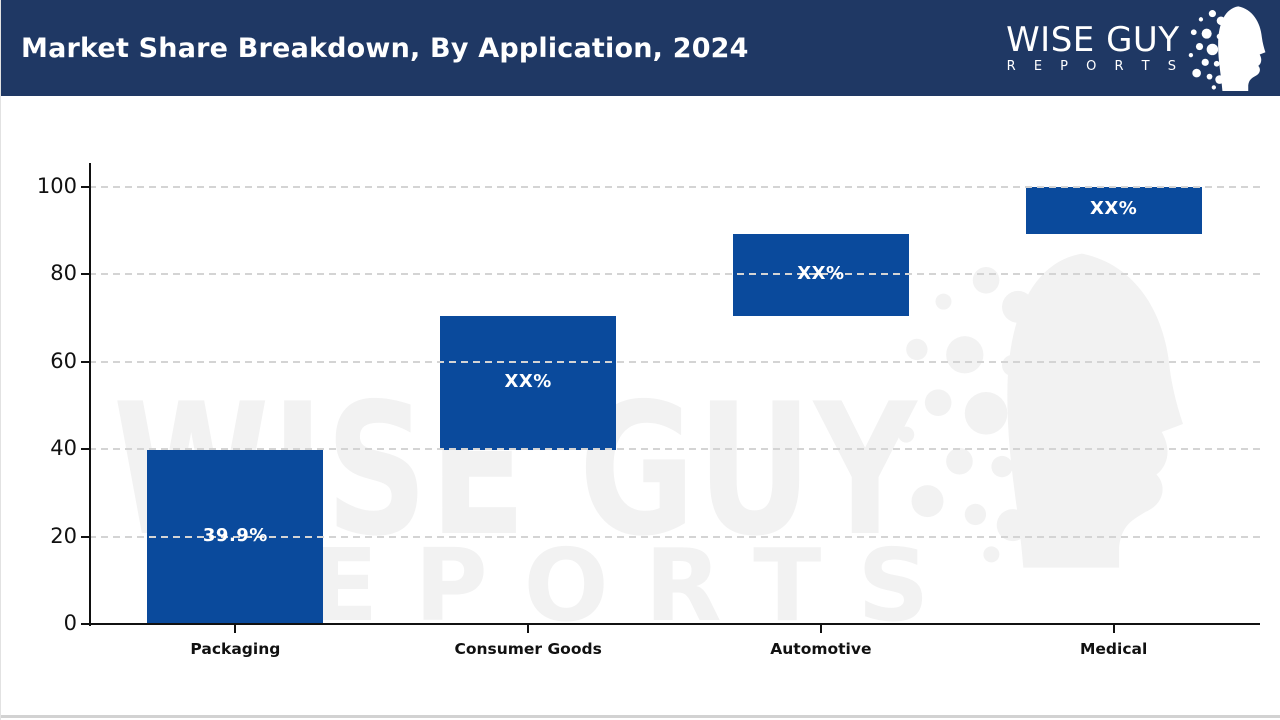 This screenshot has width=1280, height=720. Describe the element at coordinates (528, 649) in the screenshot. I see `x-tick-label: Consumer Goods` at that location.